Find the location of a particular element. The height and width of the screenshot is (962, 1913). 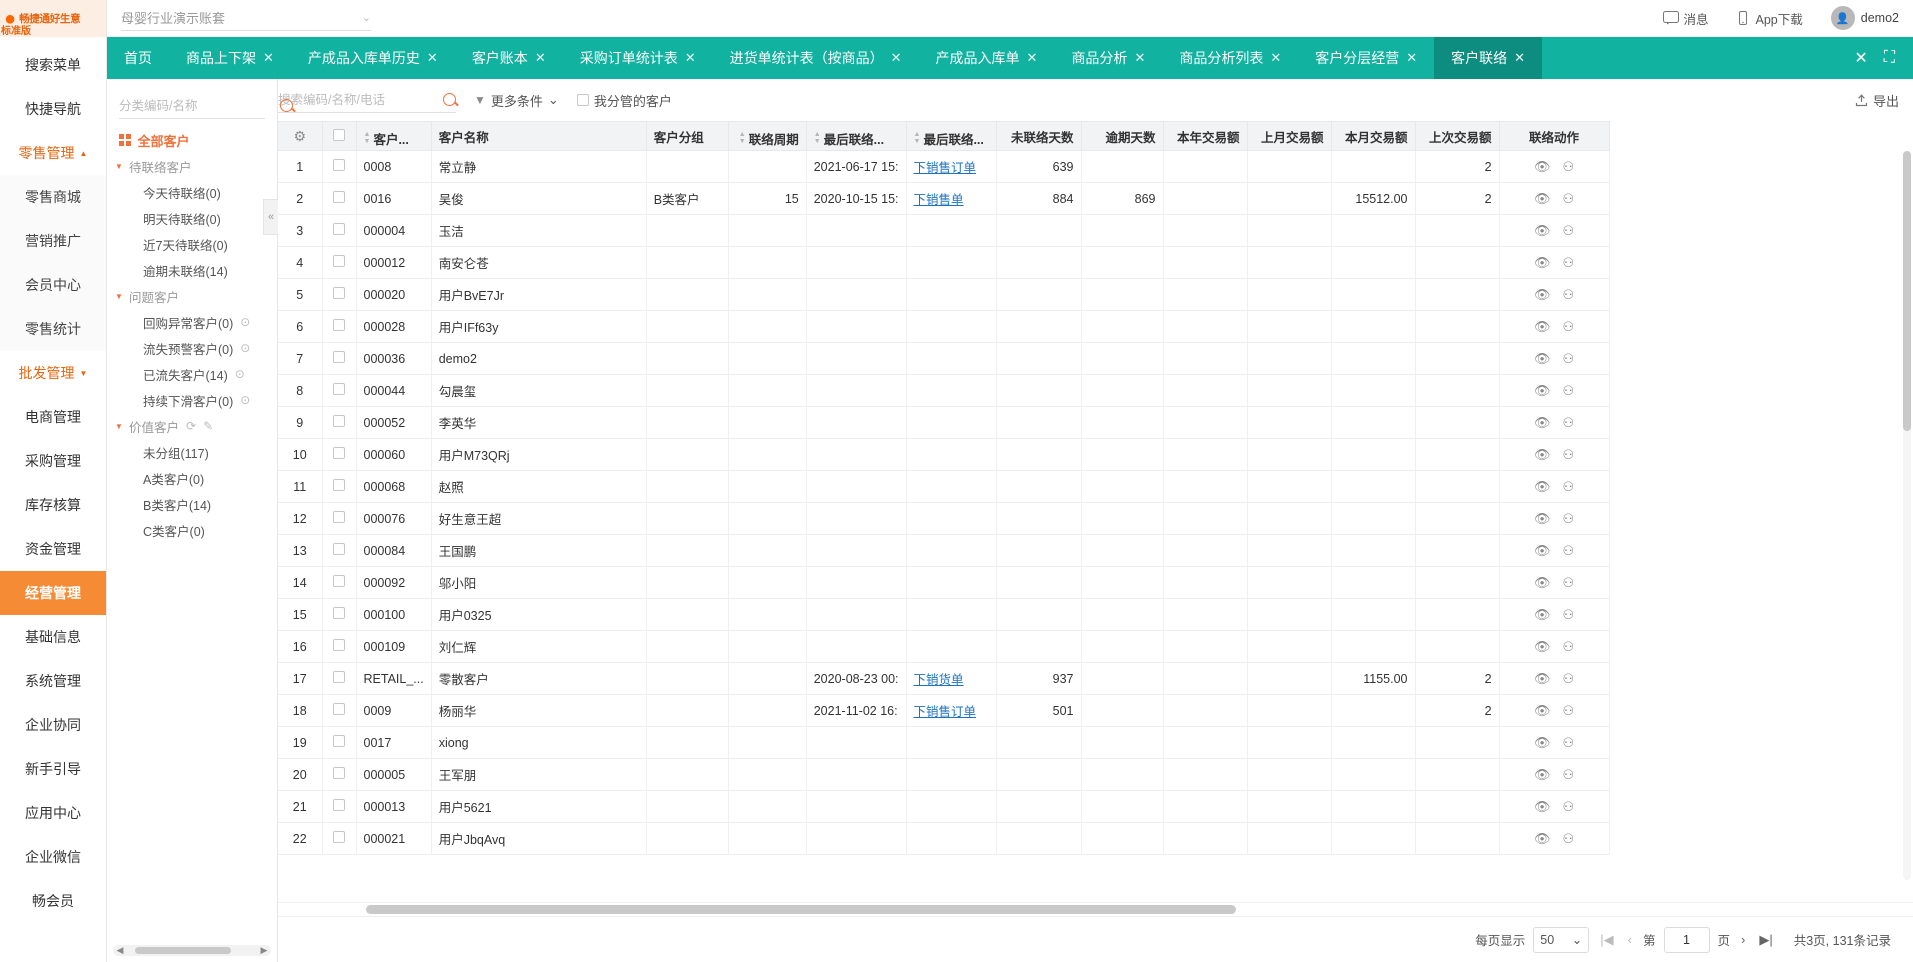

table-row: 4 000012 南安仑苍 👁 ⚇ is located at coordinates (944, 262).